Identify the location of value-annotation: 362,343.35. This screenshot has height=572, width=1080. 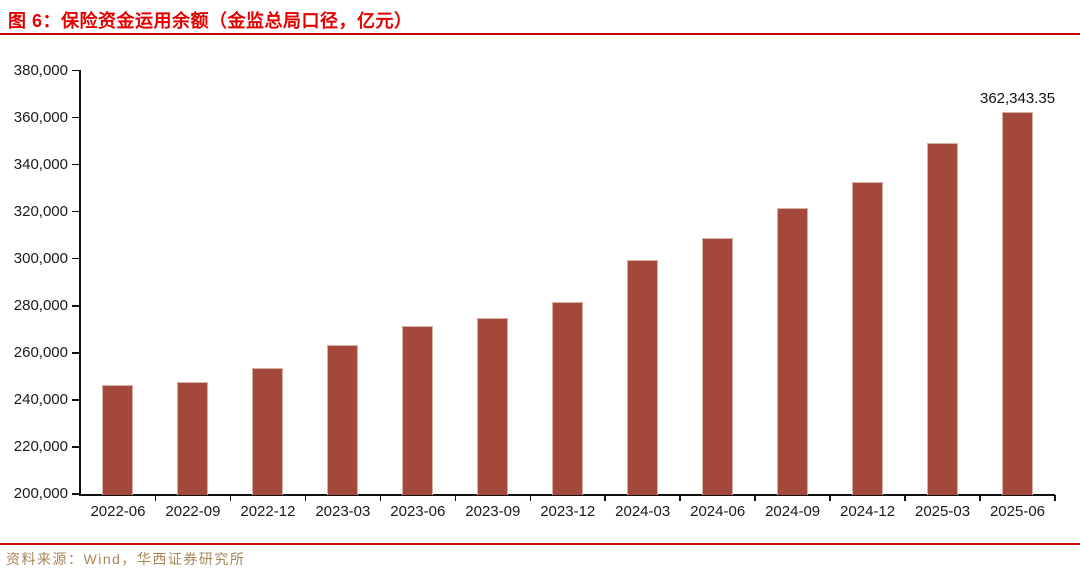
(1017, 99).